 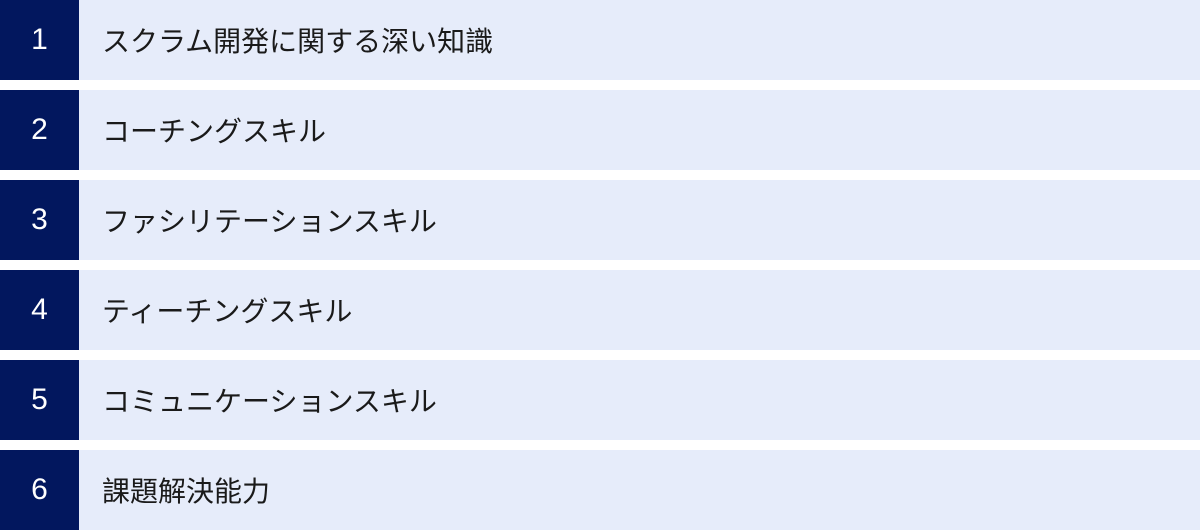 What do you see at coordinates (639, 130) in the screenshot?
I see `item-label: コーチングスキル` at bounding box center [639, 130].